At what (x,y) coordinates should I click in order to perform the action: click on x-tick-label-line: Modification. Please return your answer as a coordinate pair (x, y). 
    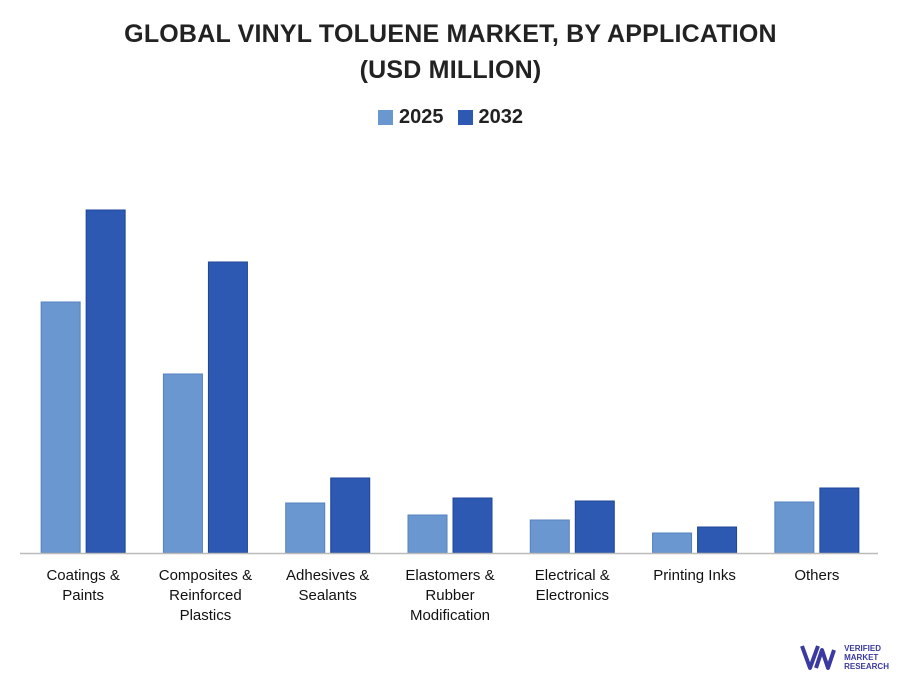
    Looking at the image, I should click on (450, 615).